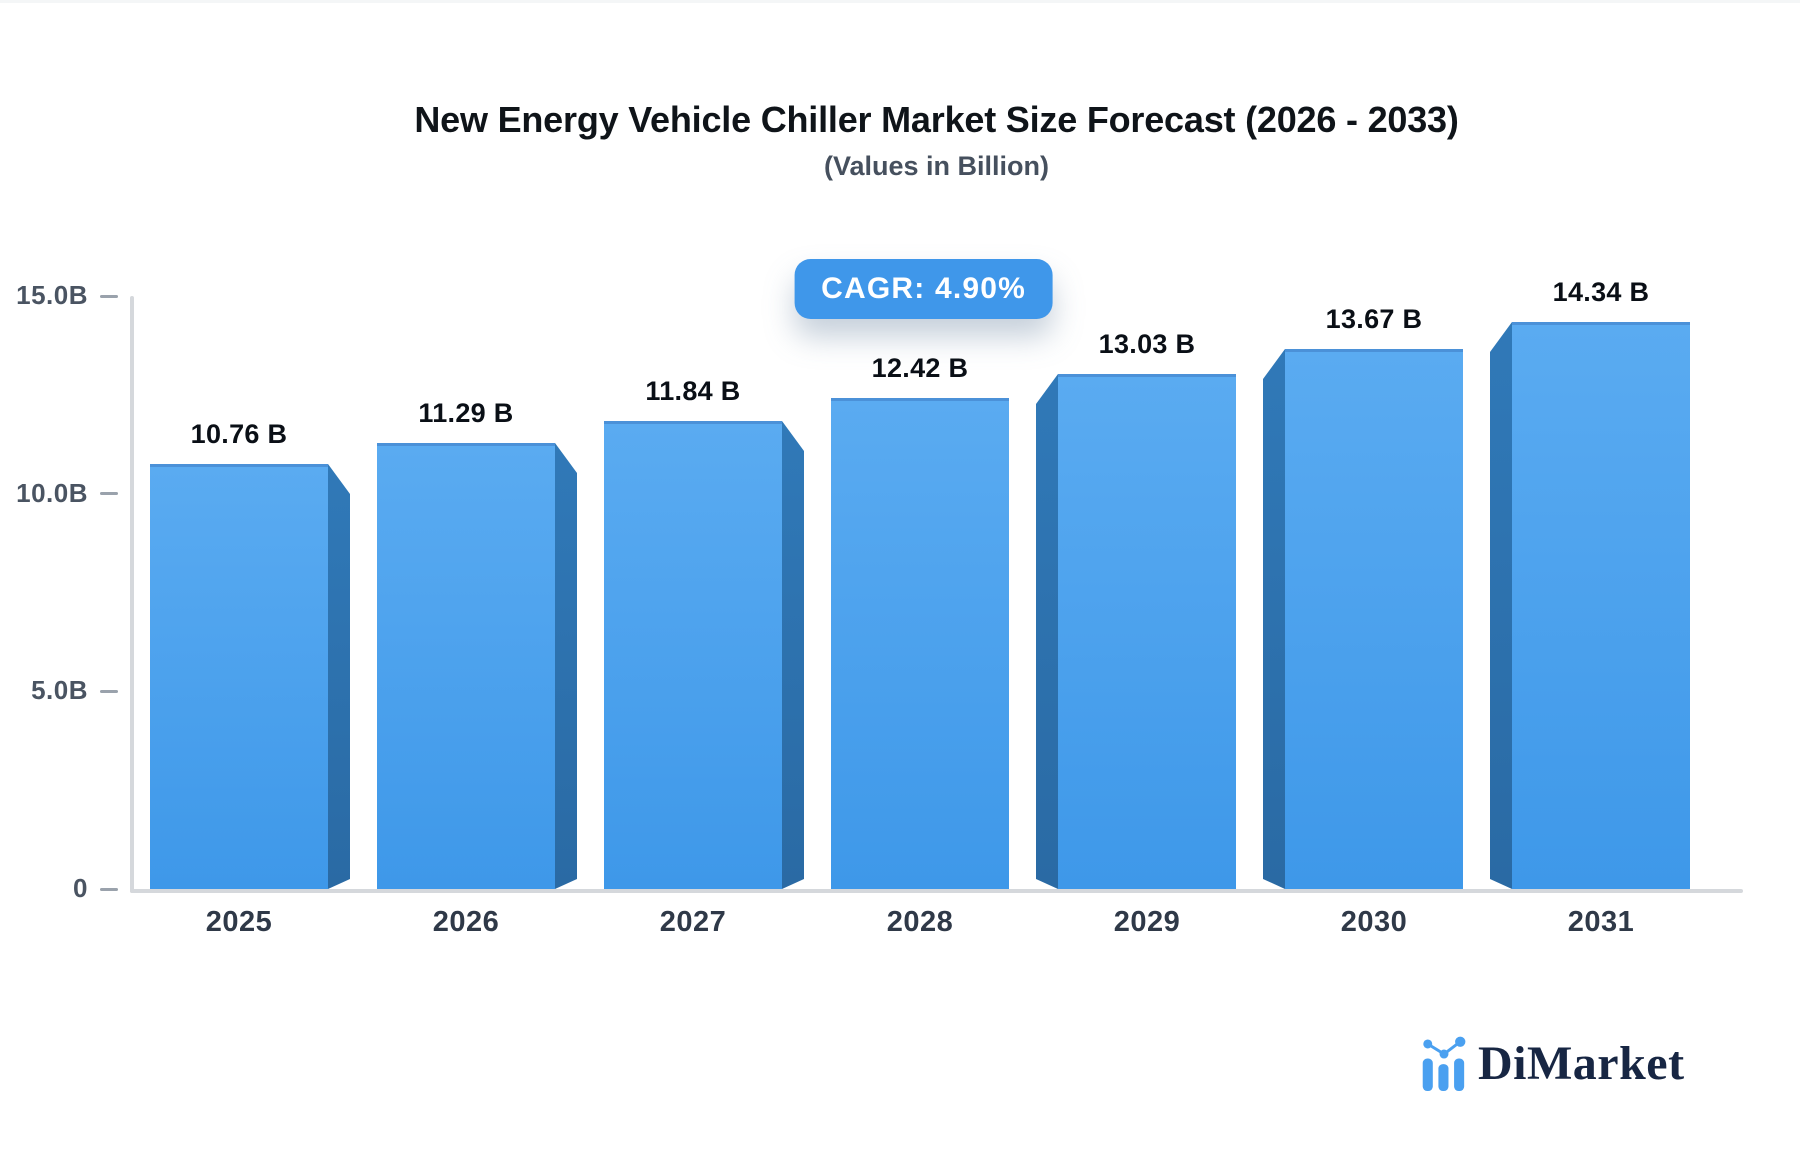  Describe the element at coordinates (52, 295) in the screenshot. I see `y-tick-label-15.0B: 15.0B` at that location.